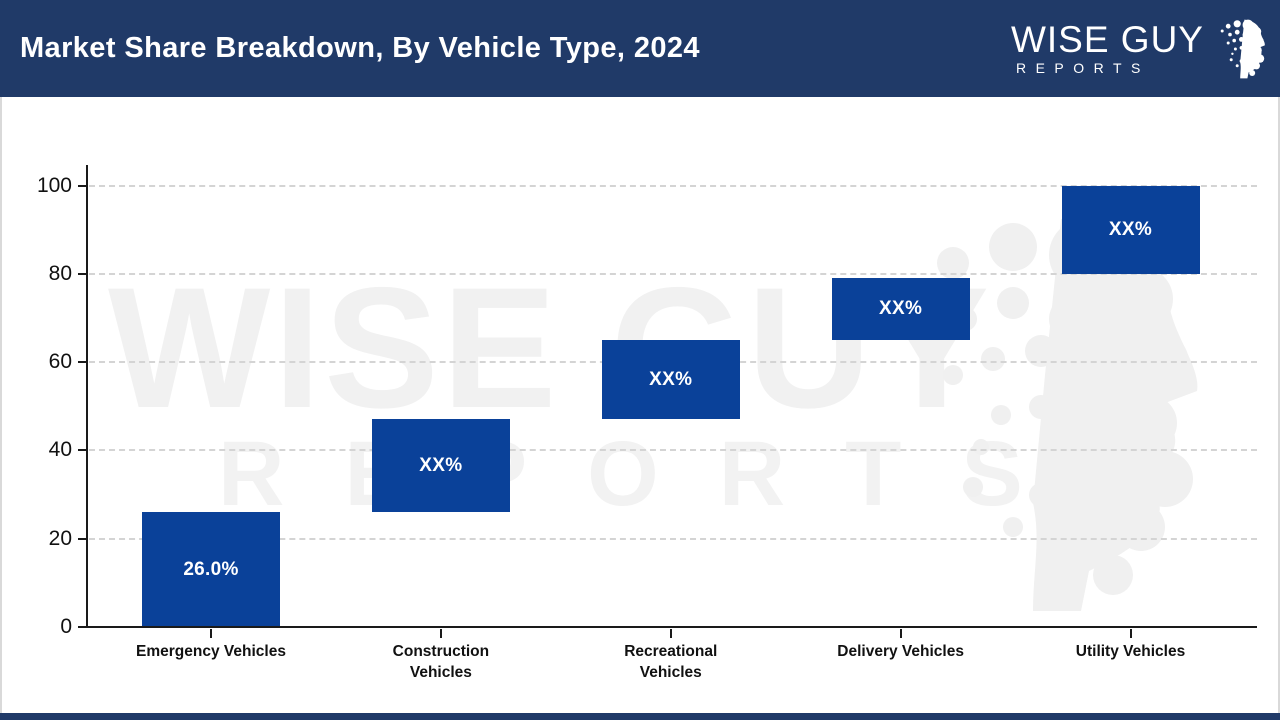  I want to click on wiseguy-logo: WISE GUY REPORTS, so click(1138, 49).